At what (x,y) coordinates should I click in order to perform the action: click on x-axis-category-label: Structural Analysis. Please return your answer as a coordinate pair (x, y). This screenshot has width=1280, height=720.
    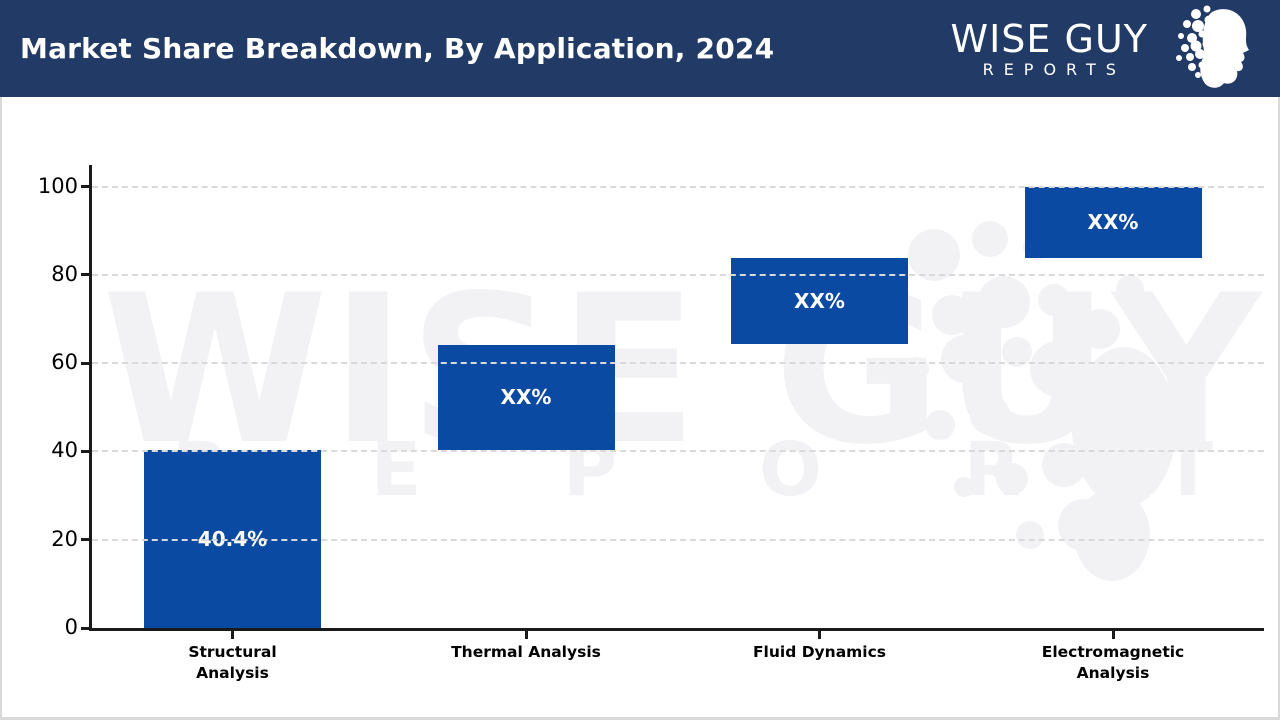
    Looking at the image, I should click on (232, 662).